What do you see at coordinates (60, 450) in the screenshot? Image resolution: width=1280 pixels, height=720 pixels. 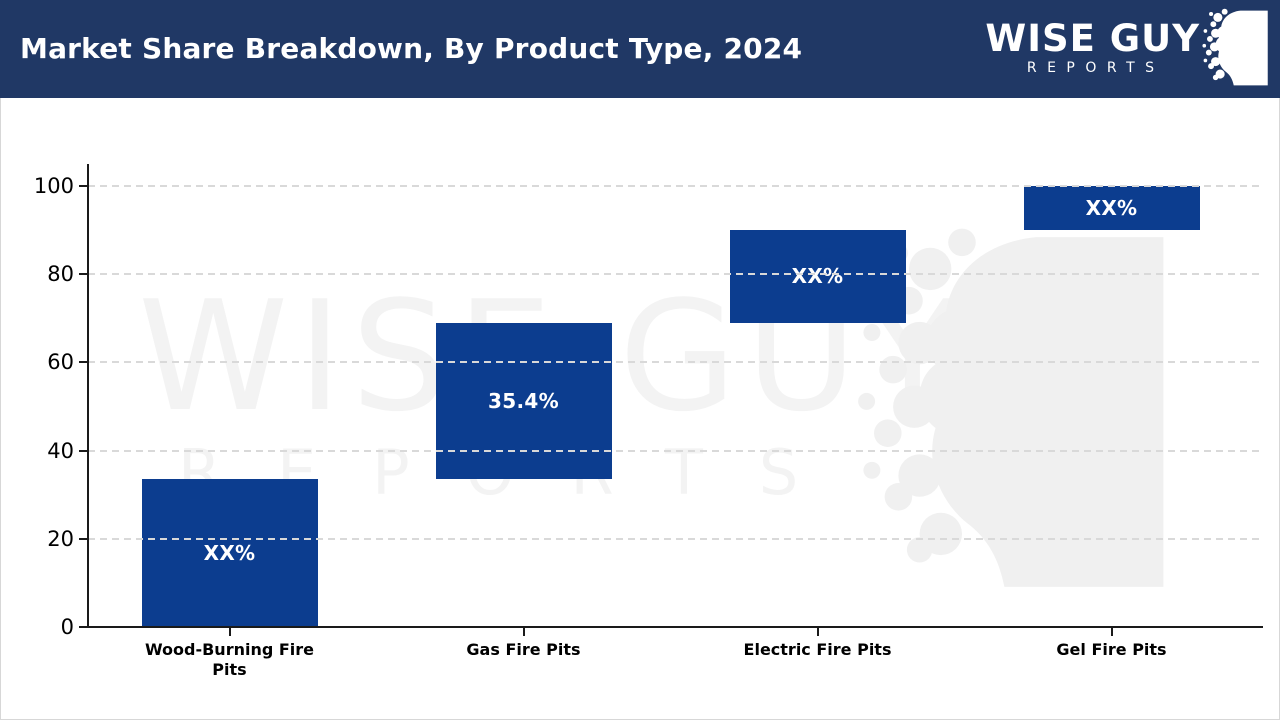 I see `y-tick-label: 40` at bounding box center [60, 450].